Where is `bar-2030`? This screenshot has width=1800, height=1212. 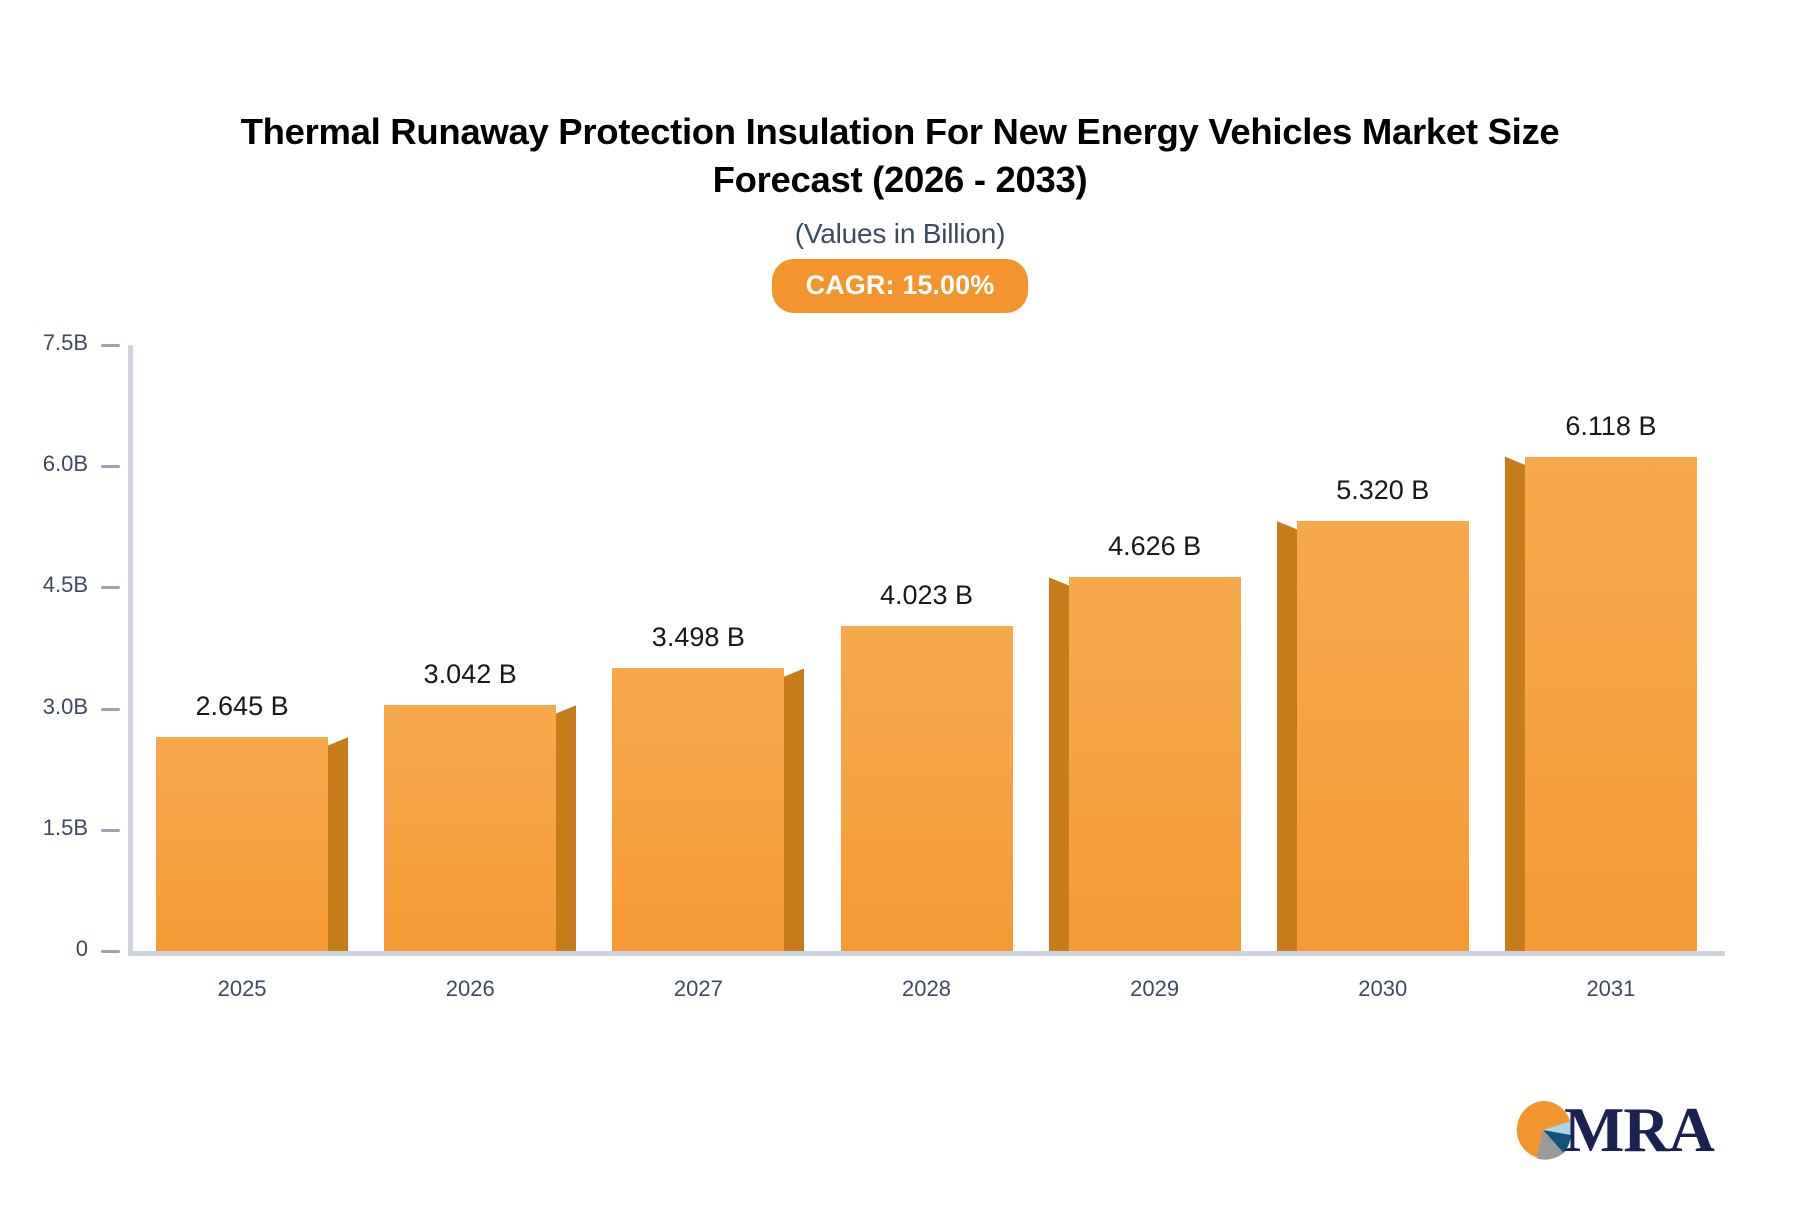 bar-2030 is located at coordinates (1372, 736).